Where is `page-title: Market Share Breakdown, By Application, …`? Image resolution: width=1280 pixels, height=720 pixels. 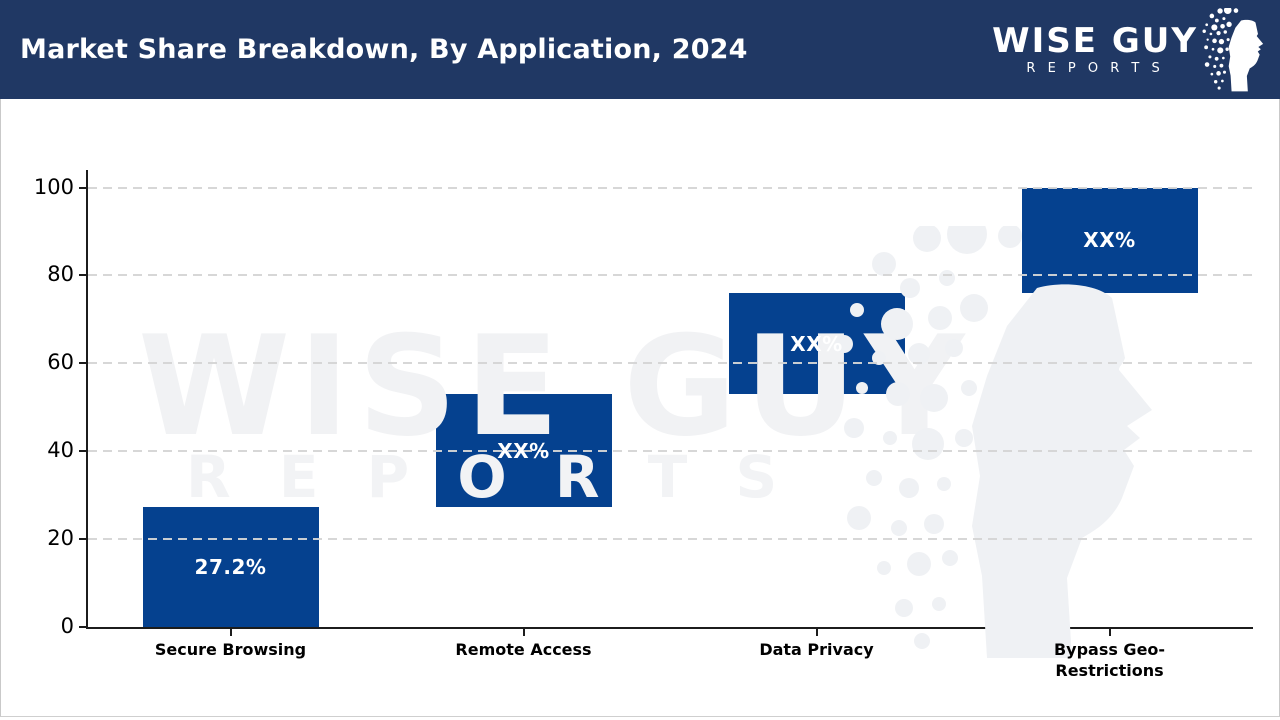
page-title: Market Share Breakdown, By Application, … is located at coordinates (384, 49).